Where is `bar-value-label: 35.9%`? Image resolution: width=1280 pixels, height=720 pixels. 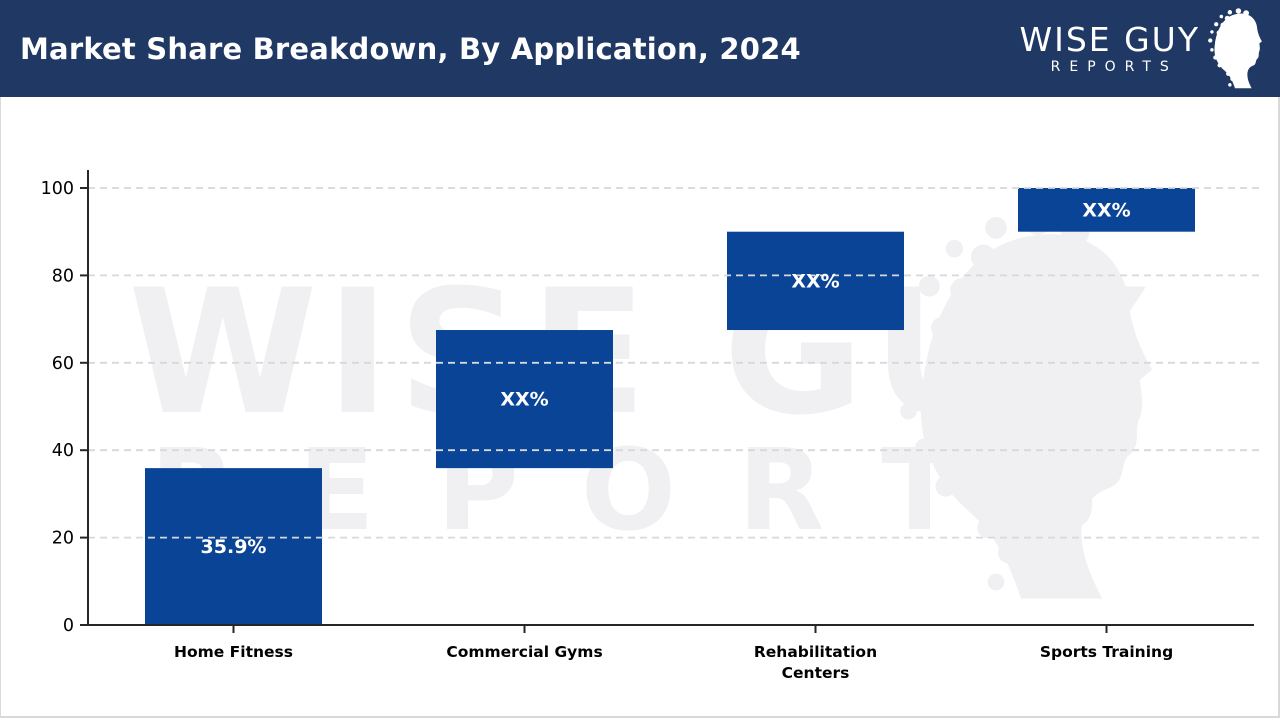 bar-value-label: 35.9% is located at coordinates (234, 547).